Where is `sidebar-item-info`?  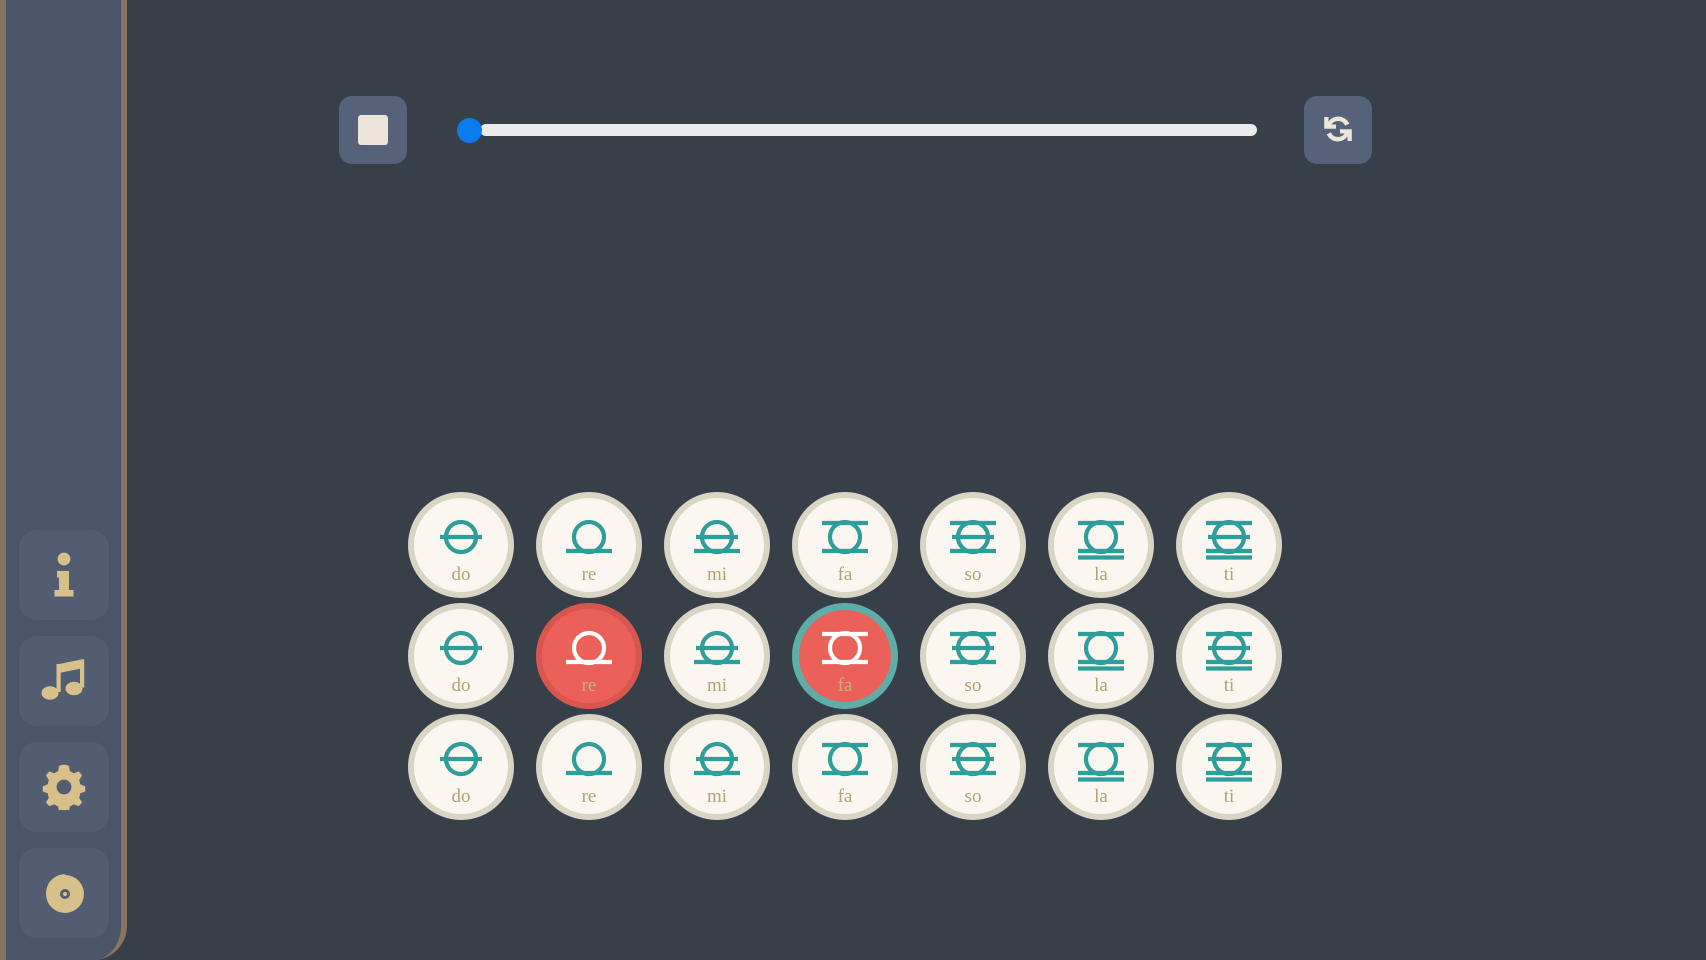 sidebar-item-info is located at coordinates (63, 575).